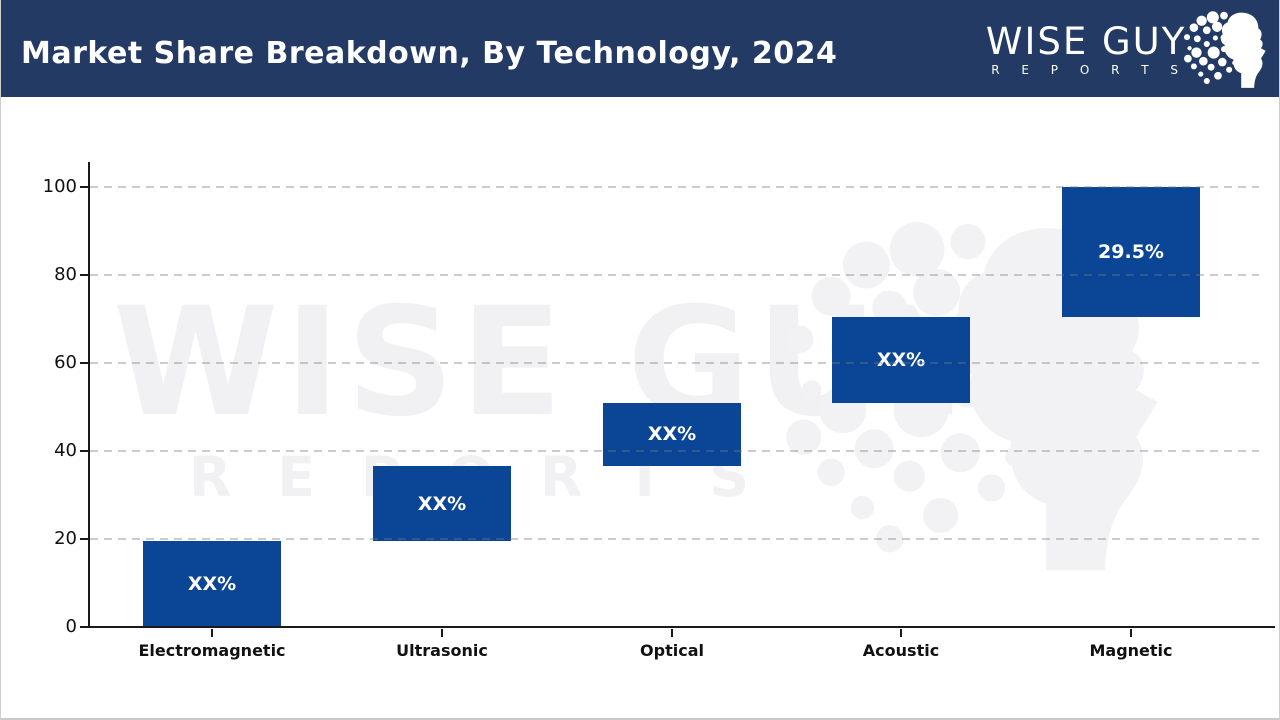 The image size is (1280, 720). I want to click on x-tick-label-optical: Optical, so click(672, 650).